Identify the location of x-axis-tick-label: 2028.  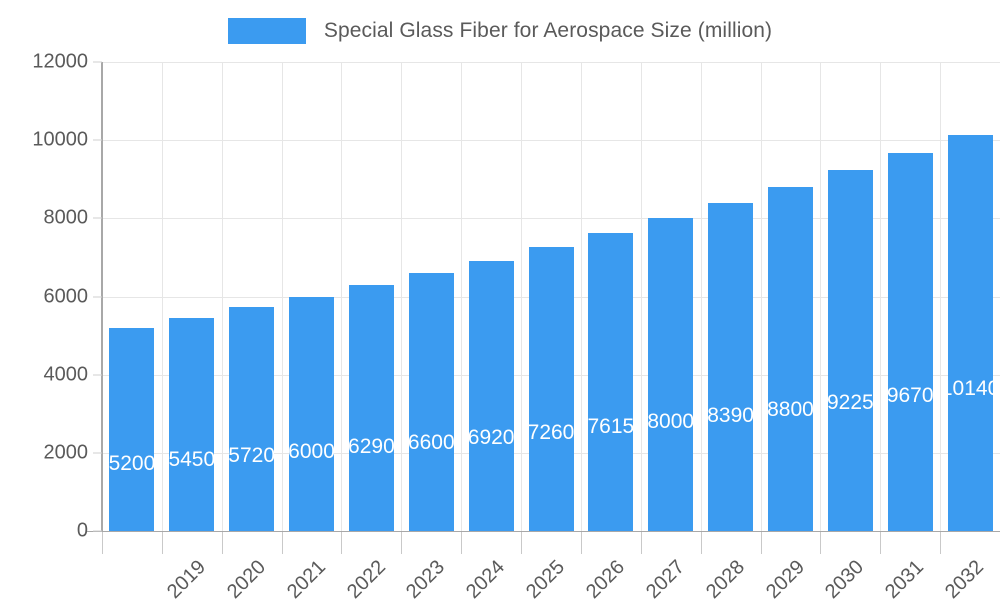
(725, 578).